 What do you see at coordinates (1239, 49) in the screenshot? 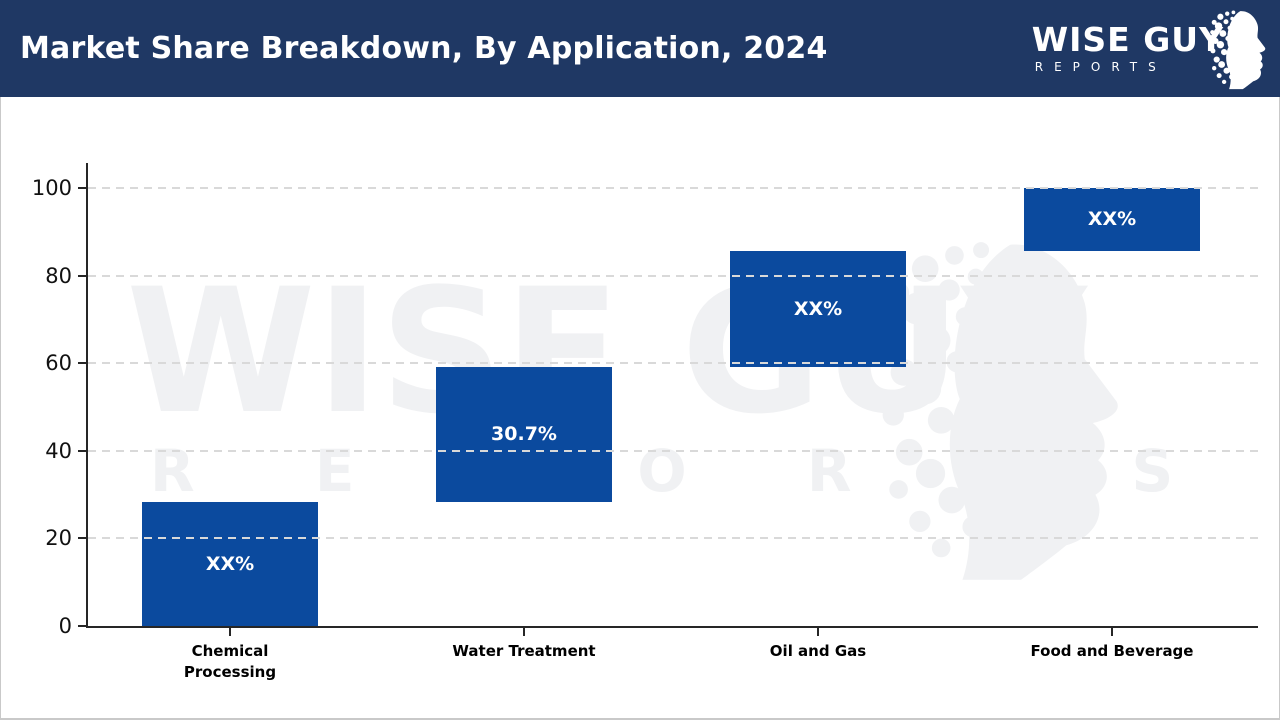
I see `dotted-head-logo-icon` at bounding box center [1239, 49].